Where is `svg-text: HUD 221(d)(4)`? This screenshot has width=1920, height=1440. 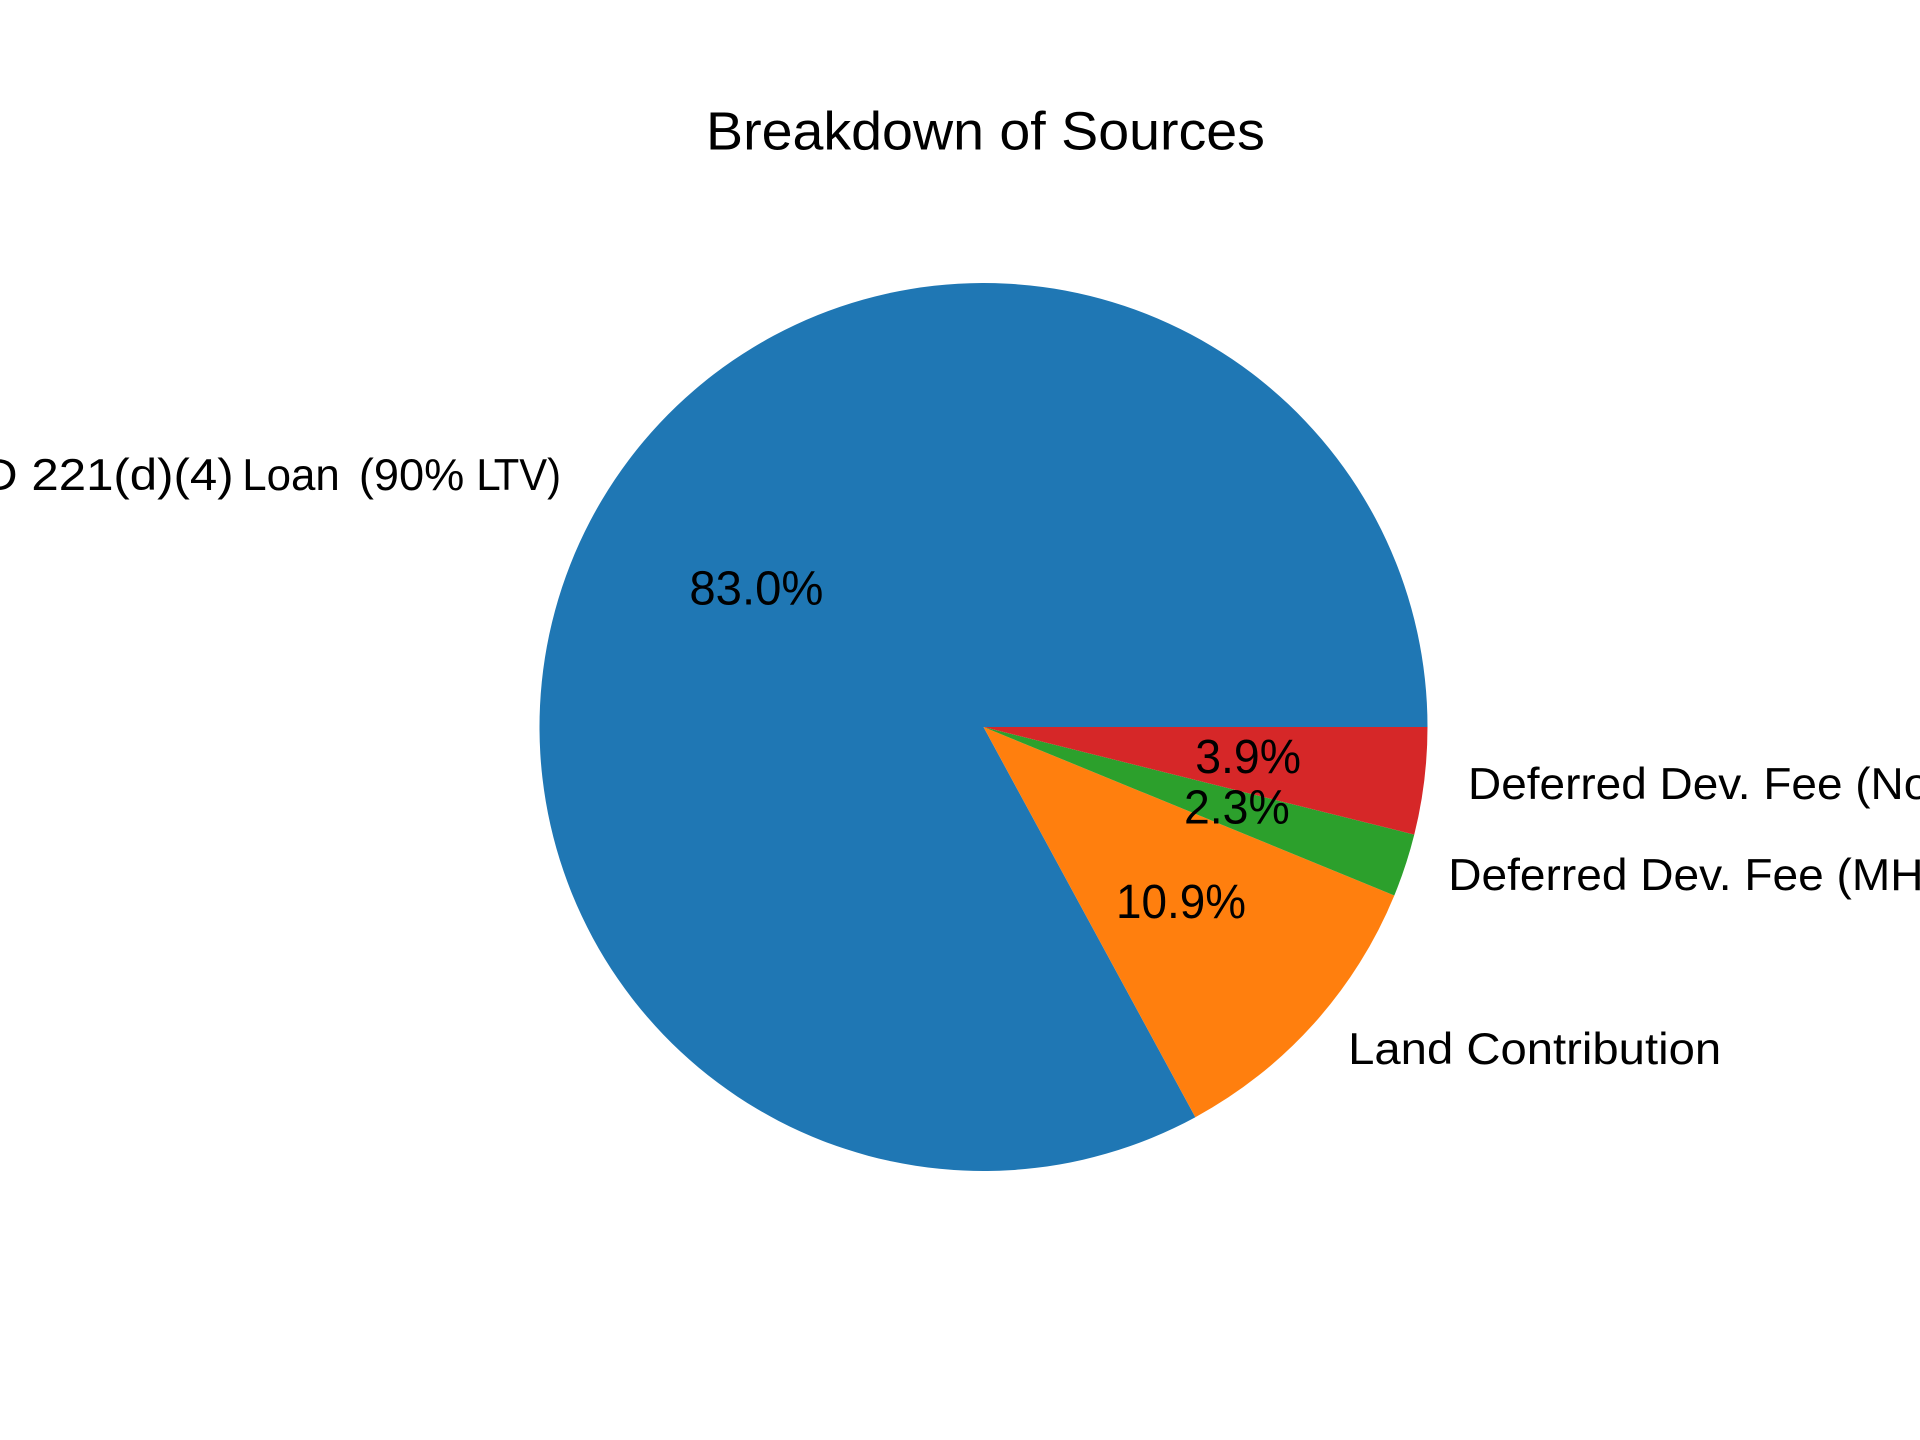 svg-text: HUD 221(d)(4) is located at coordinates (117, 475).